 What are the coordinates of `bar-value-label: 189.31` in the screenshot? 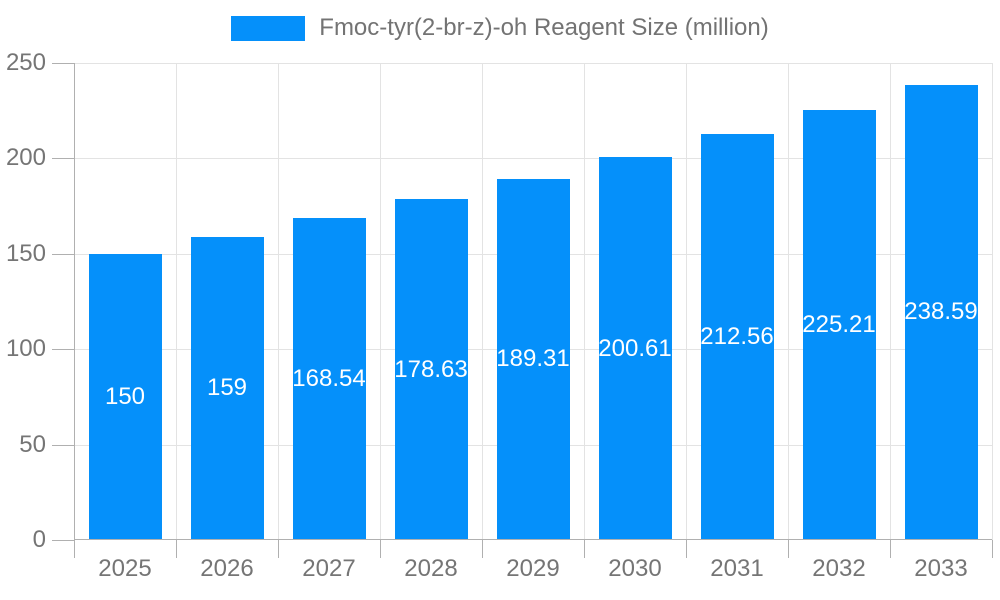 It's located at (533, 359).